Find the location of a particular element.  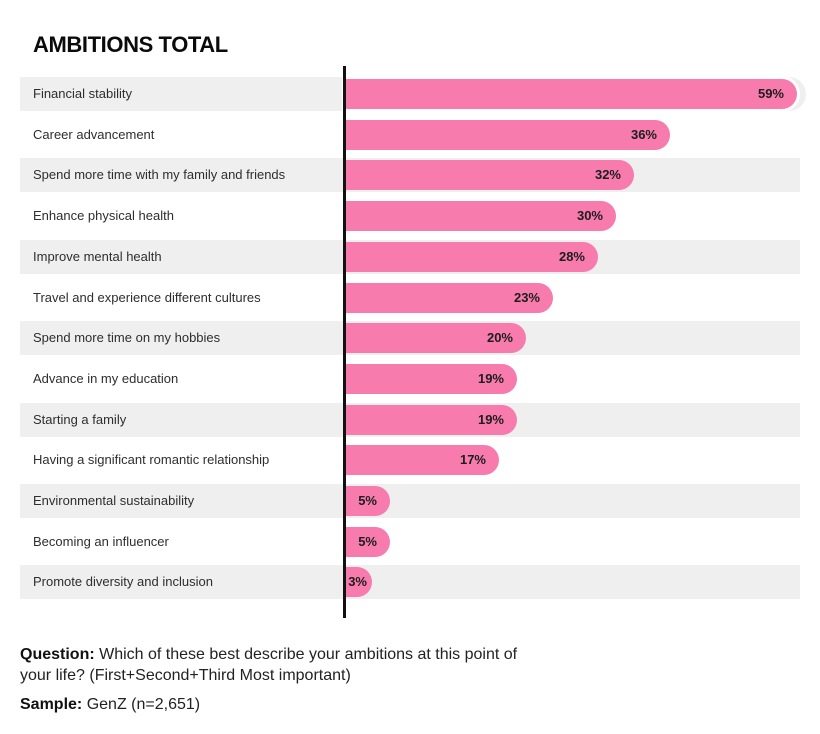

bar: 17% is located at coordinates (422, 460).